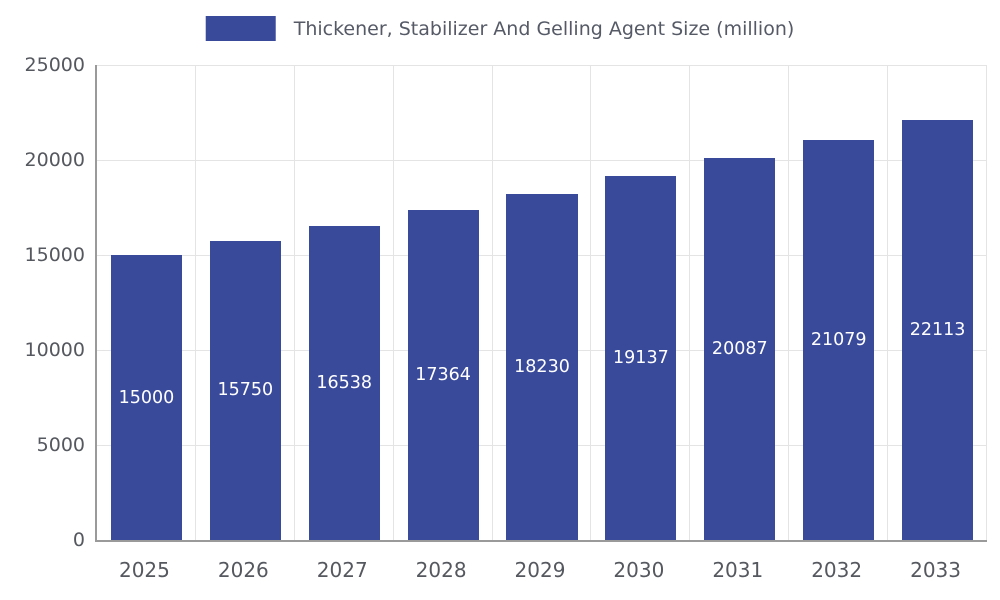  I want to click on bar-value-label: 15750, so click(245, 390).